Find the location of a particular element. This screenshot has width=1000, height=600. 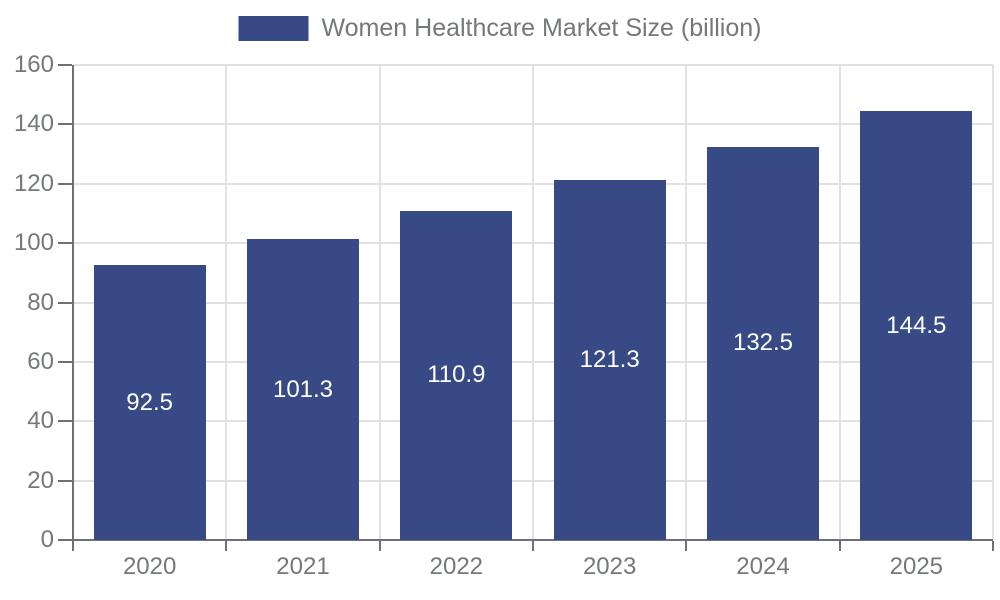

y-tick-label: 0 is located at coordinates (47, 539).